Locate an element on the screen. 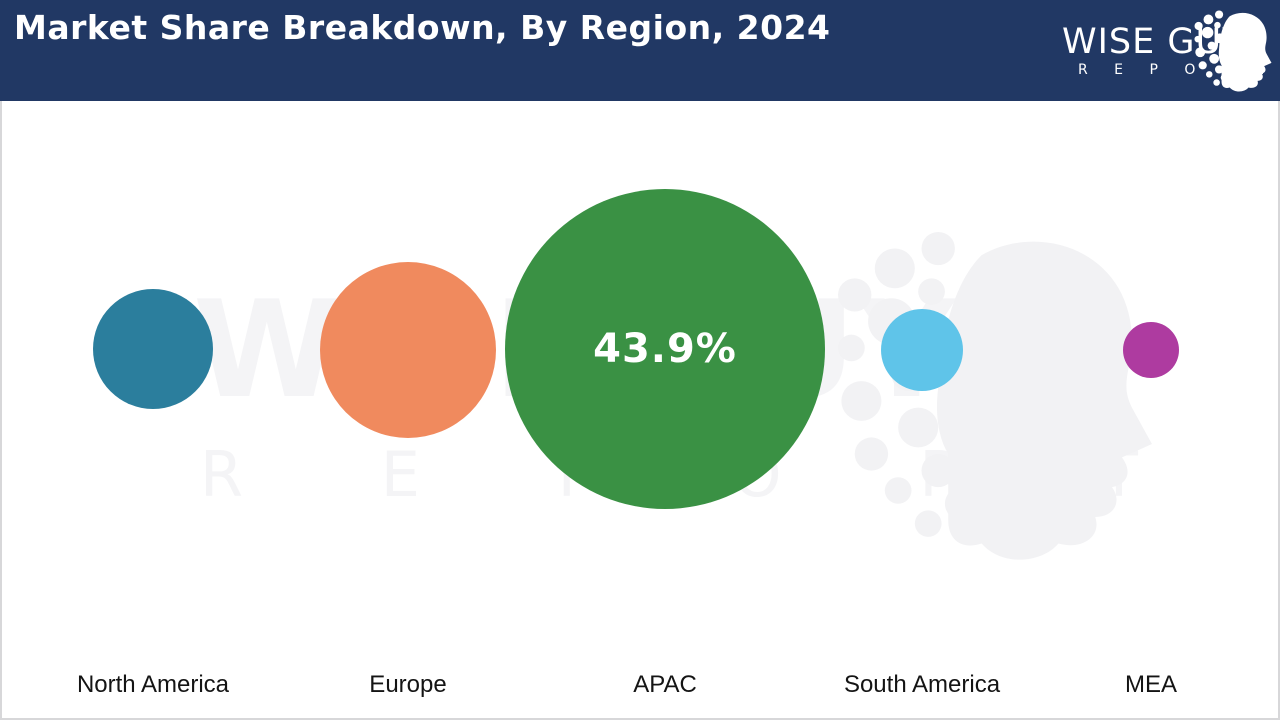 The image size is (1280, 720). category-label-europe: Europe is located at coordinates (408, 684).